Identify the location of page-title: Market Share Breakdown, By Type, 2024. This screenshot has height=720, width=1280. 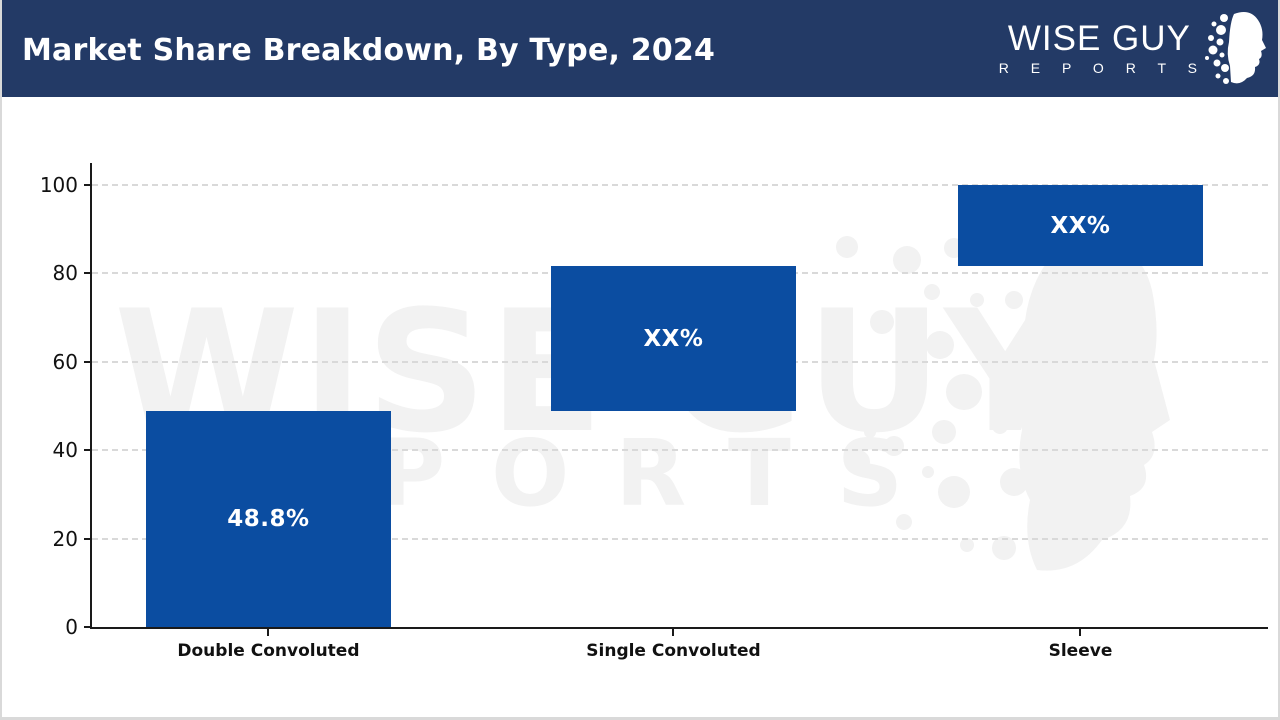
(369, 50).